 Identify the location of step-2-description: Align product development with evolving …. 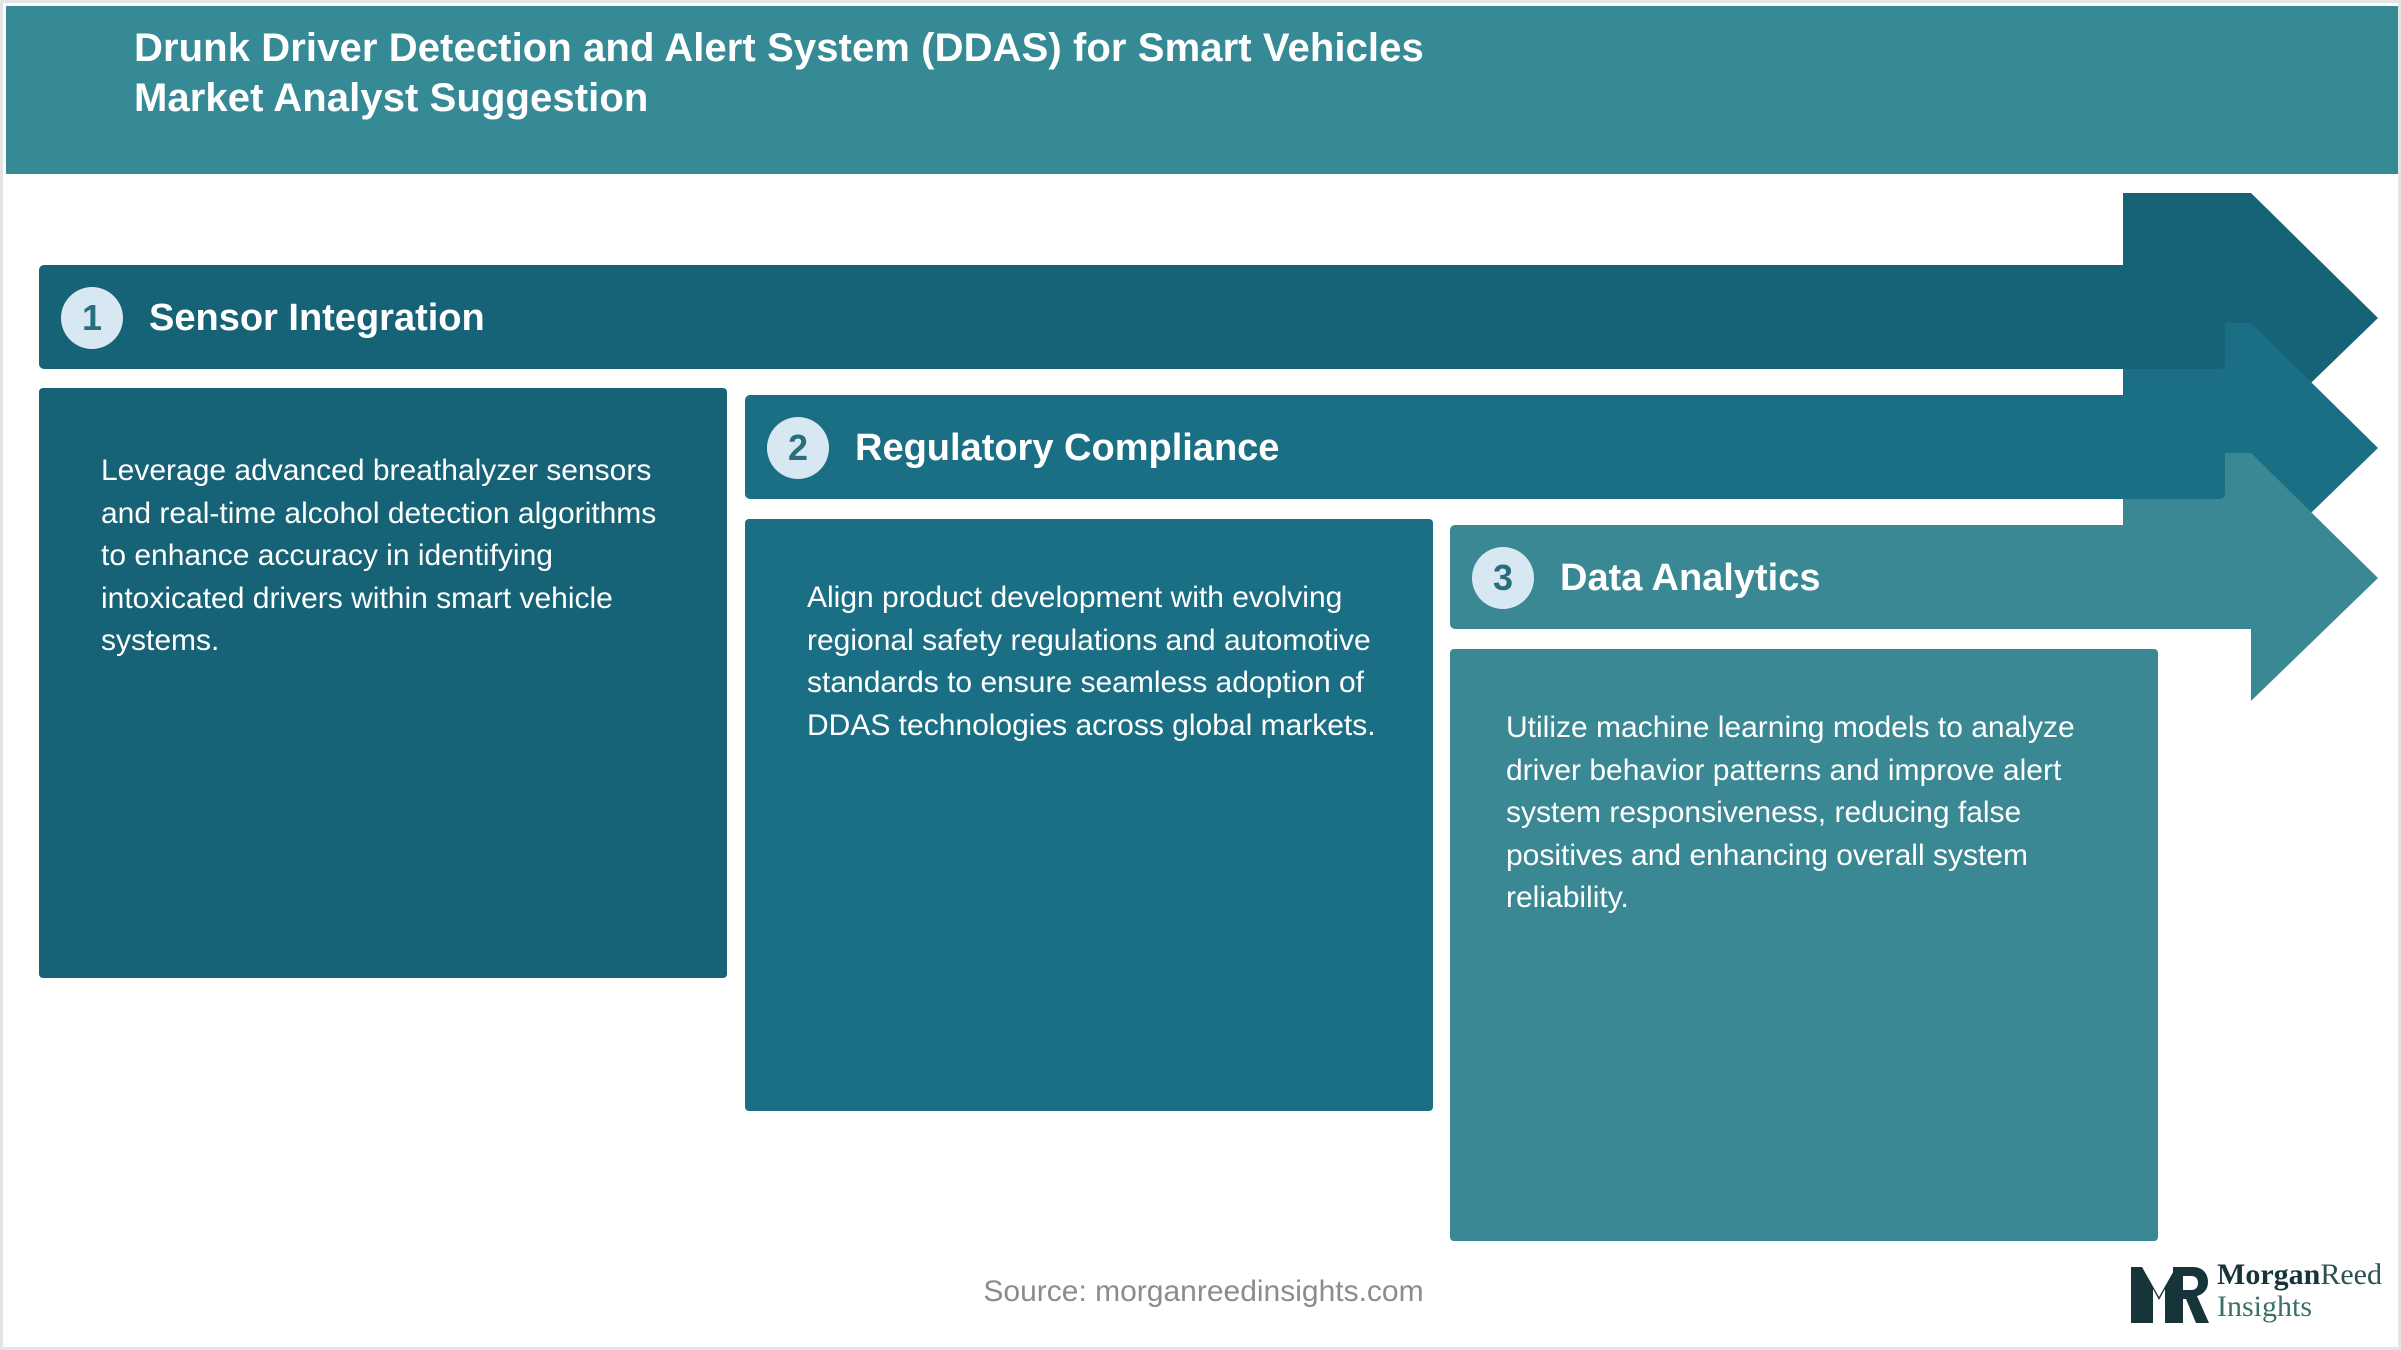
(1091, 661).